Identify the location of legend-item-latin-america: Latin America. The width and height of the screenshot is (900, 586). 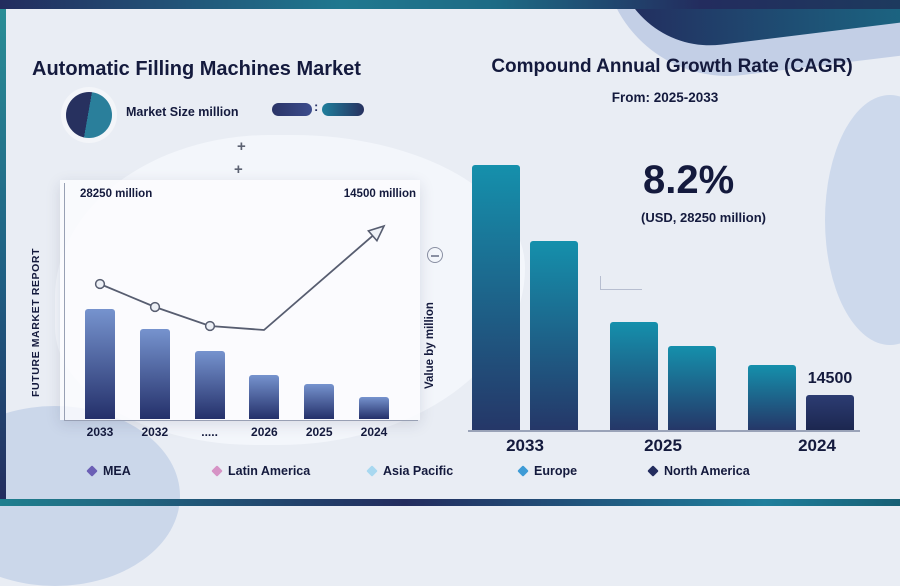
(261, 471).